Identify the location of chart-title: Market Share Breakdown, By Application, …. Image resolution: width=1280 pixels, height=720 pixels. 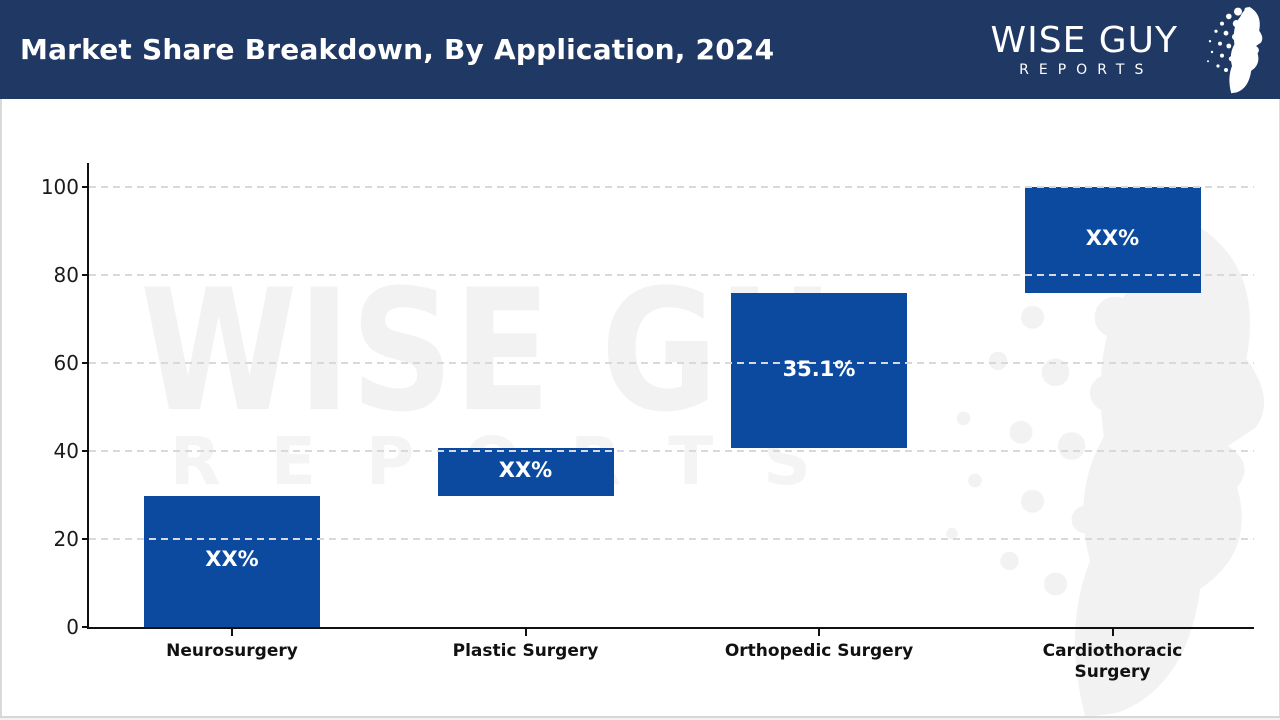
(397, 49).